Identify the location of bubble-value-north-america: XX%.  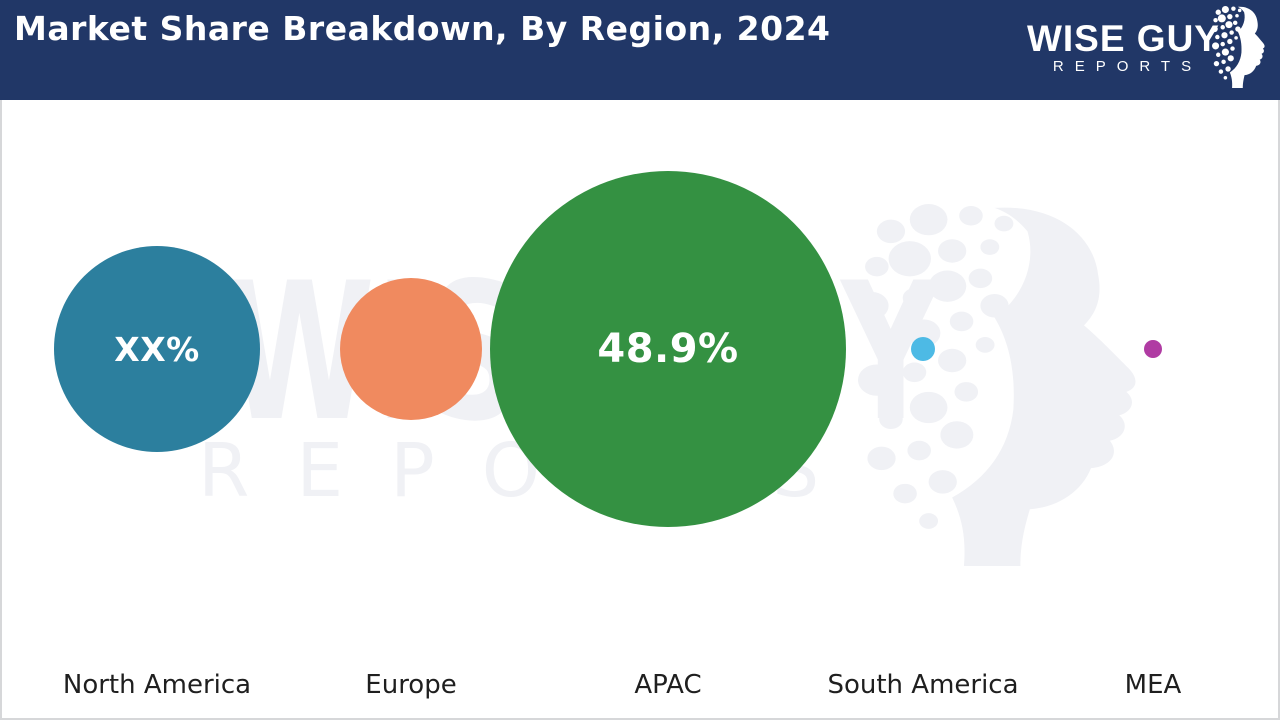
(157, 349).